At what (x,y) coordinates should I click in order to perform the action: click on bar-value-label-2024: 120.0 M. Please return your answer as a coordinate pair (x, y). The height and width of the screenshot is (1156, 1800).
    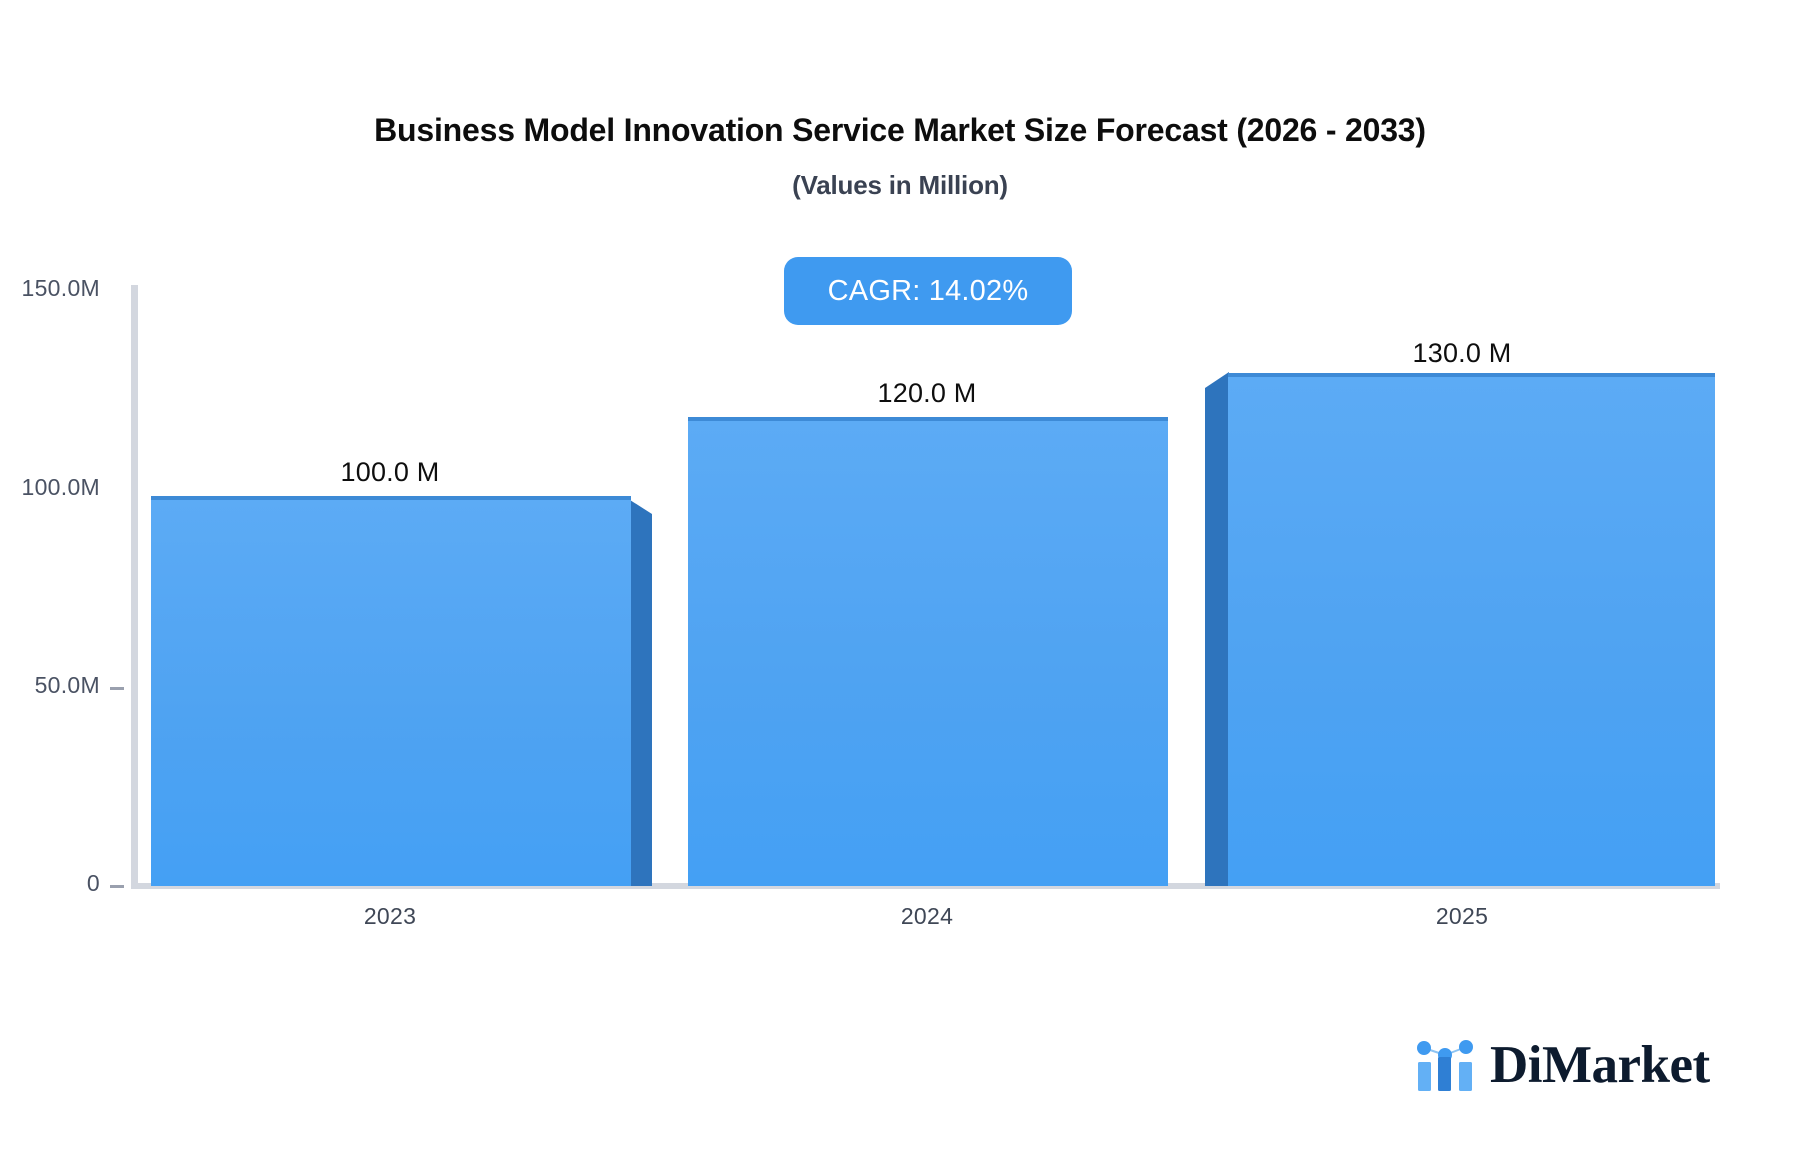
    Looking at the image, I should click on (927, 393).